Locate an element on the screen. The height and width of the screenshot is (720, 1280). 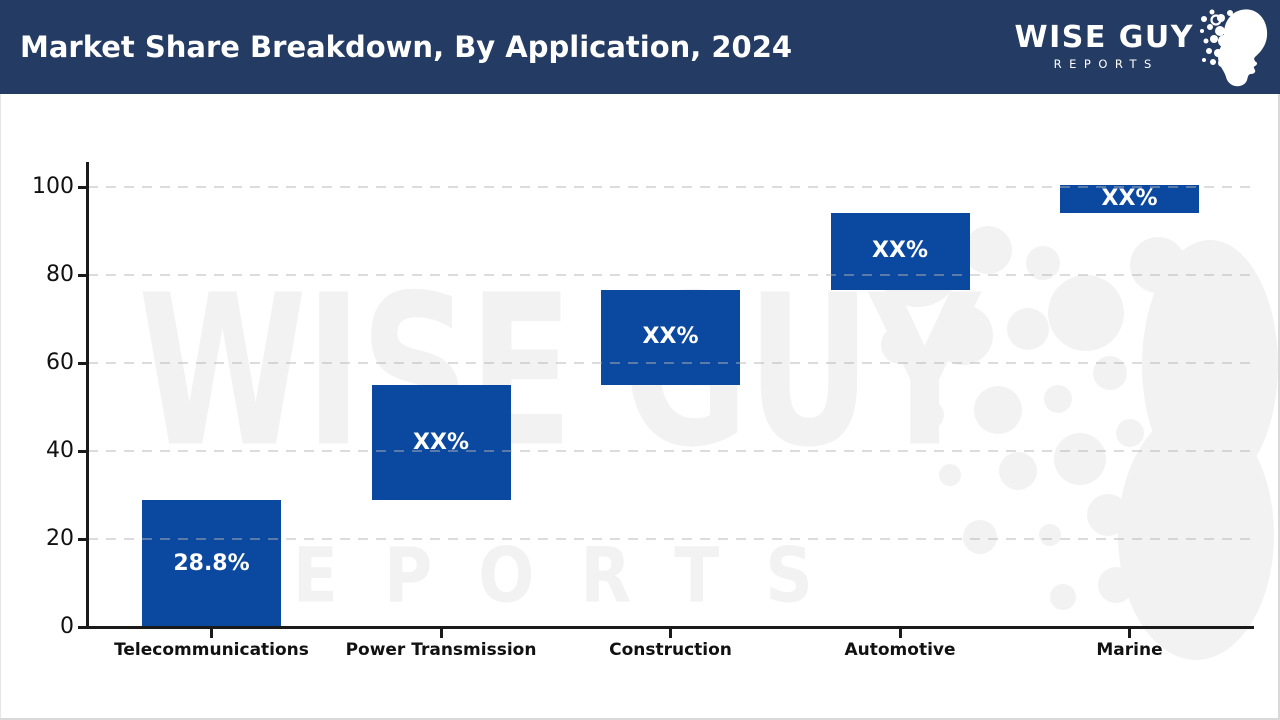
bar-value-label-automotive: XX% is located at coordinates (900, 251).